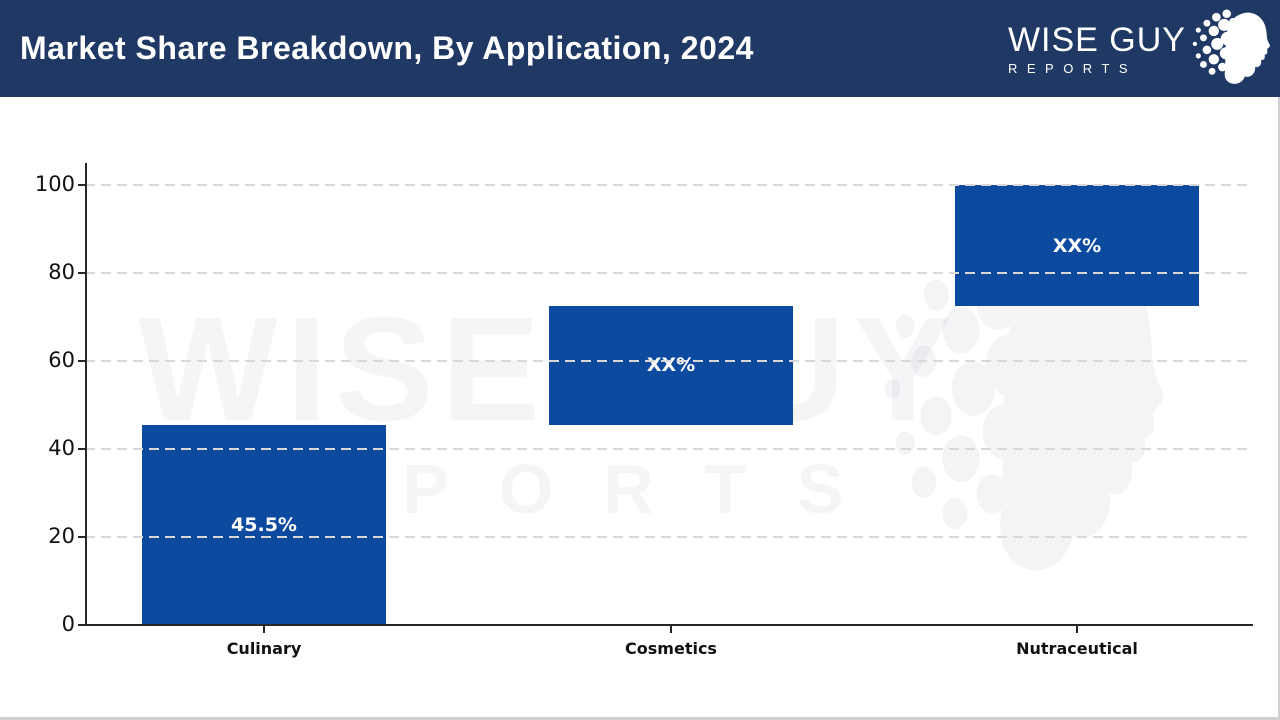  What do you see at coordinates (68, 624) in the screenshot?
I see `y-tick-label-0: 0` at bounding box center [68, 624].